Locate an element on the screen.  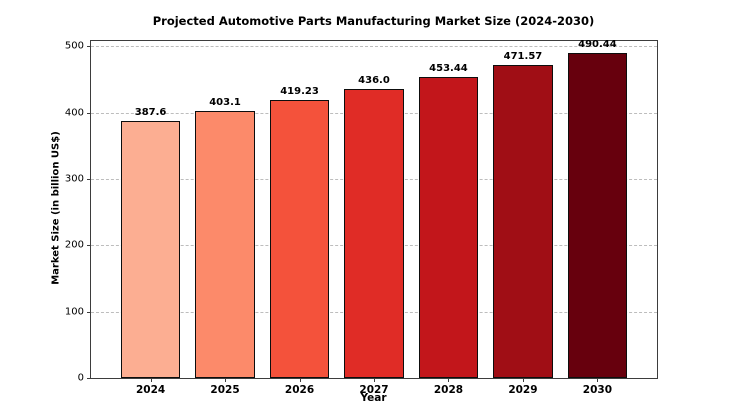
x-tick-2024 is located at coordinates (151, 380).